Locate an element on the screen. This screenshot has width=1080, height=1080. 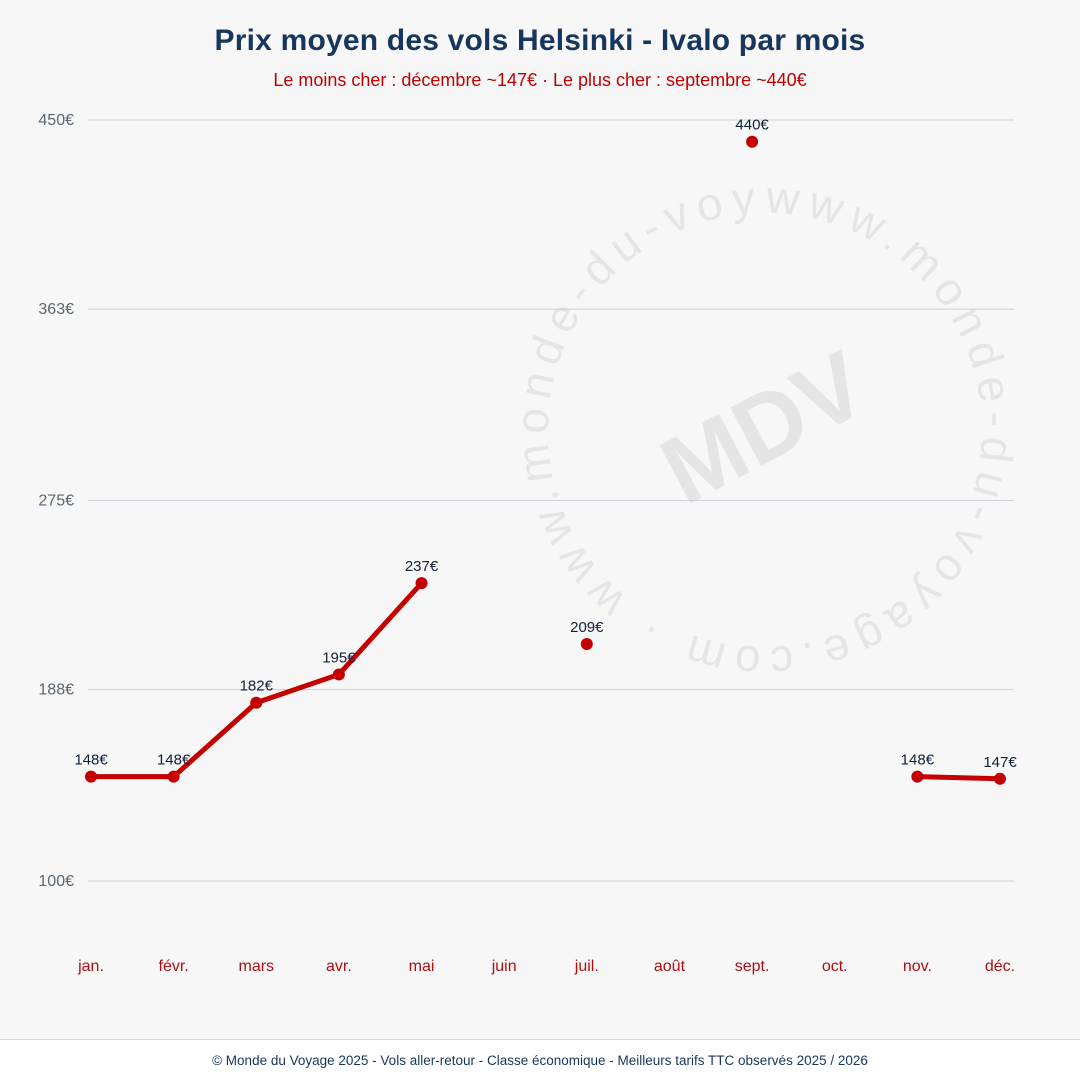
y-tick-label: 100€ is located at coordinates (56, 881).